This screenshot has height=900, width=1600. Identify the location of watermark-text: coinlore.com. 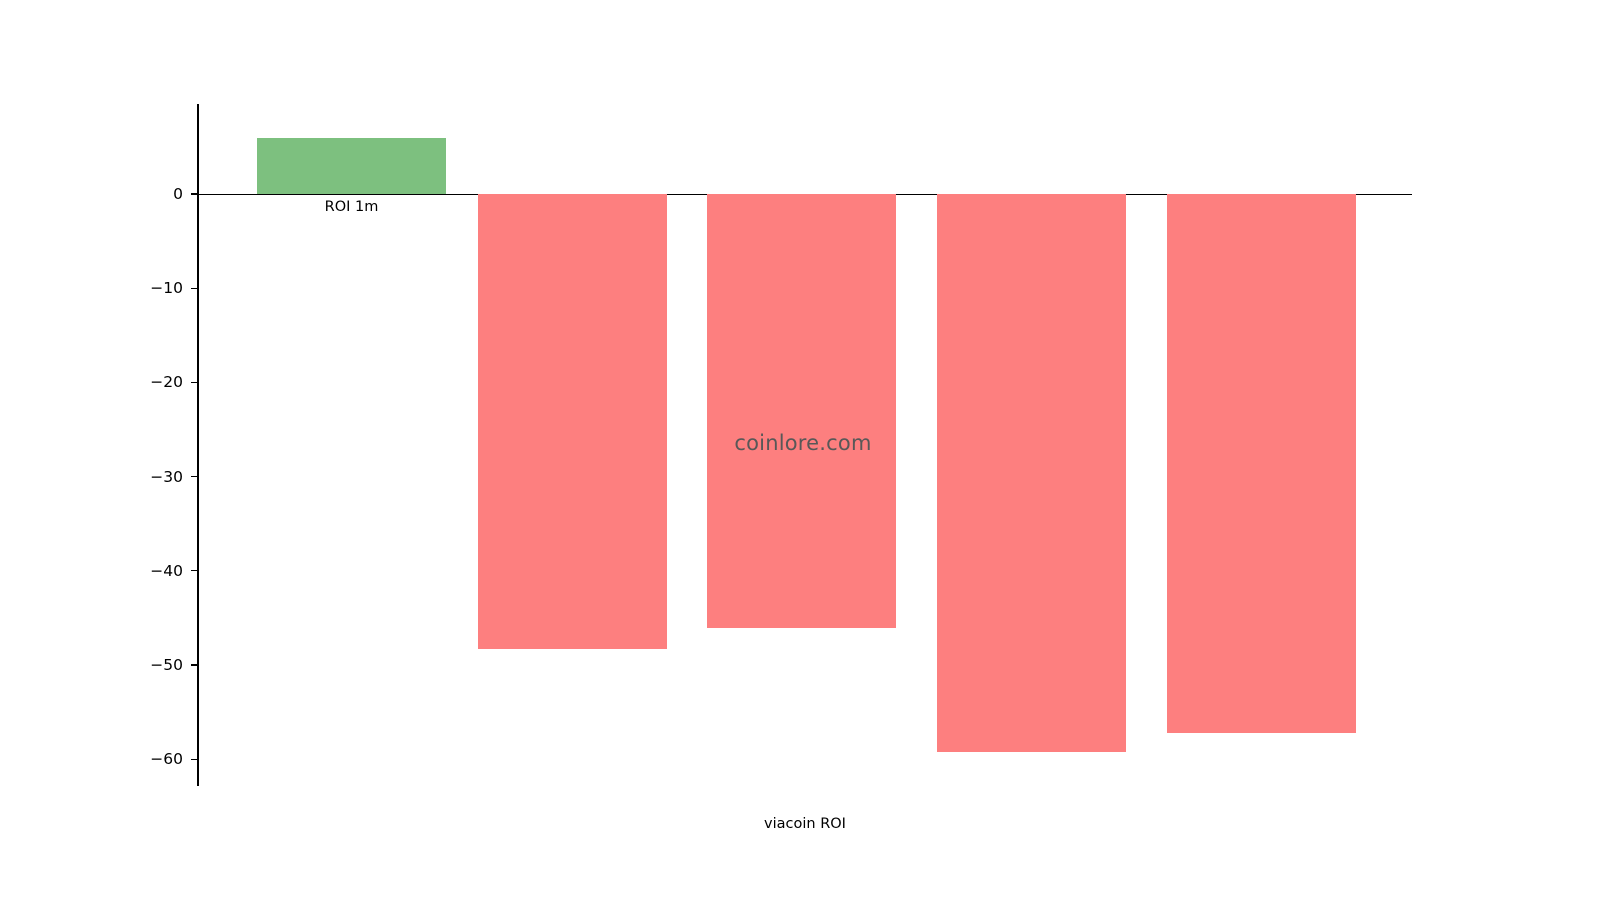
(803, 443).